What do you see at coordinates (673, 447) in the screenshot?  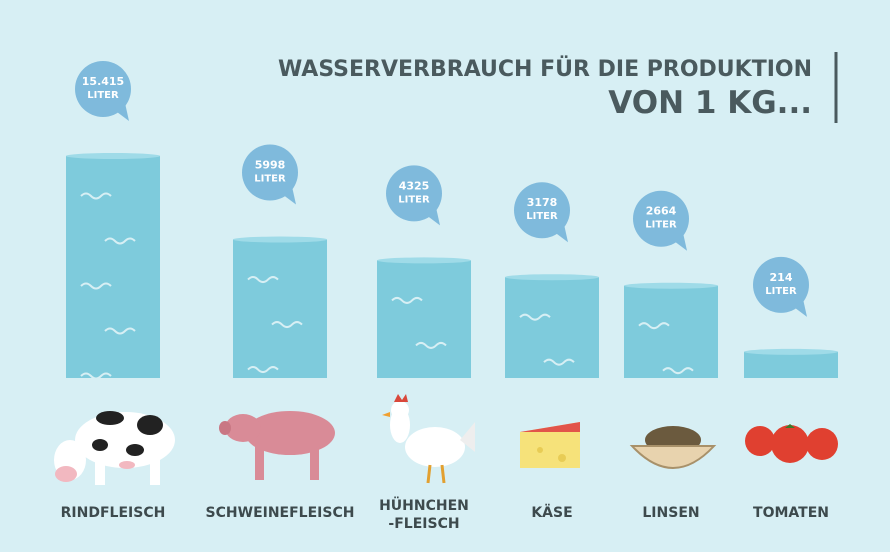 I see `lentils-icon` at bounding box center [673, 447].